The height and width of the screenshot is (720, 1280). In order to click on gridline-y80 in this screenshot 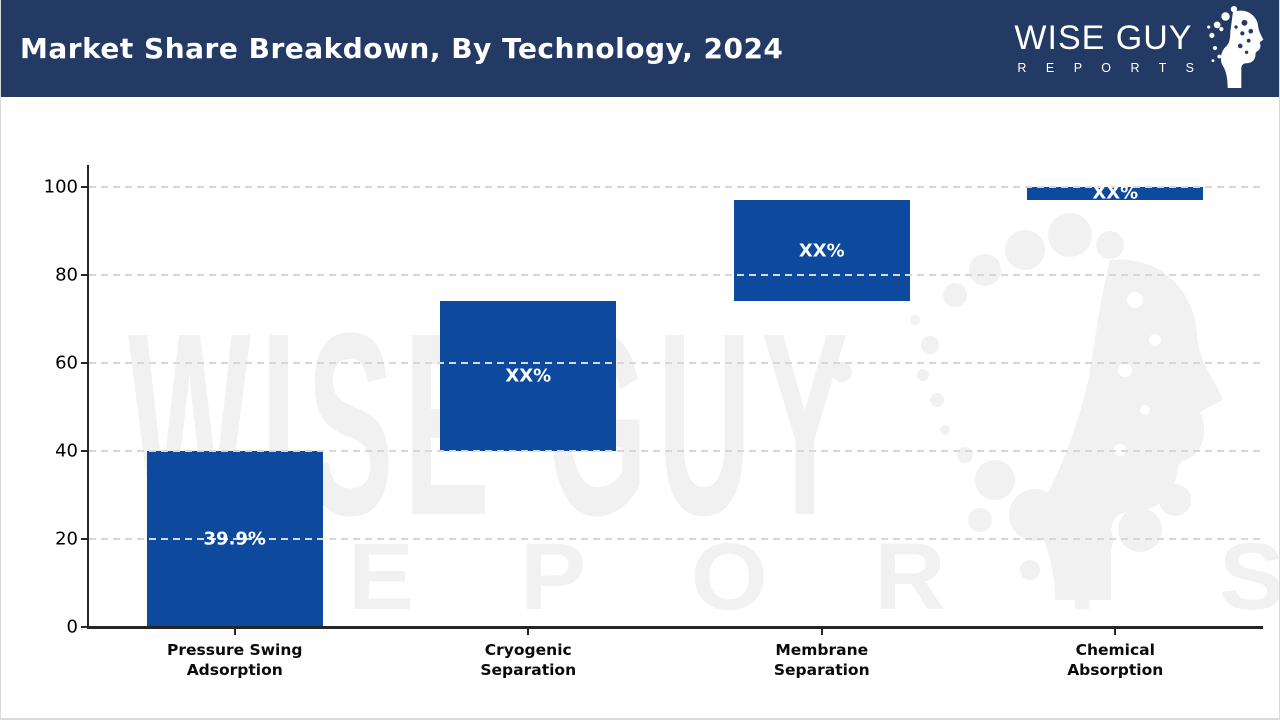, I will do `click(675, 274)`.